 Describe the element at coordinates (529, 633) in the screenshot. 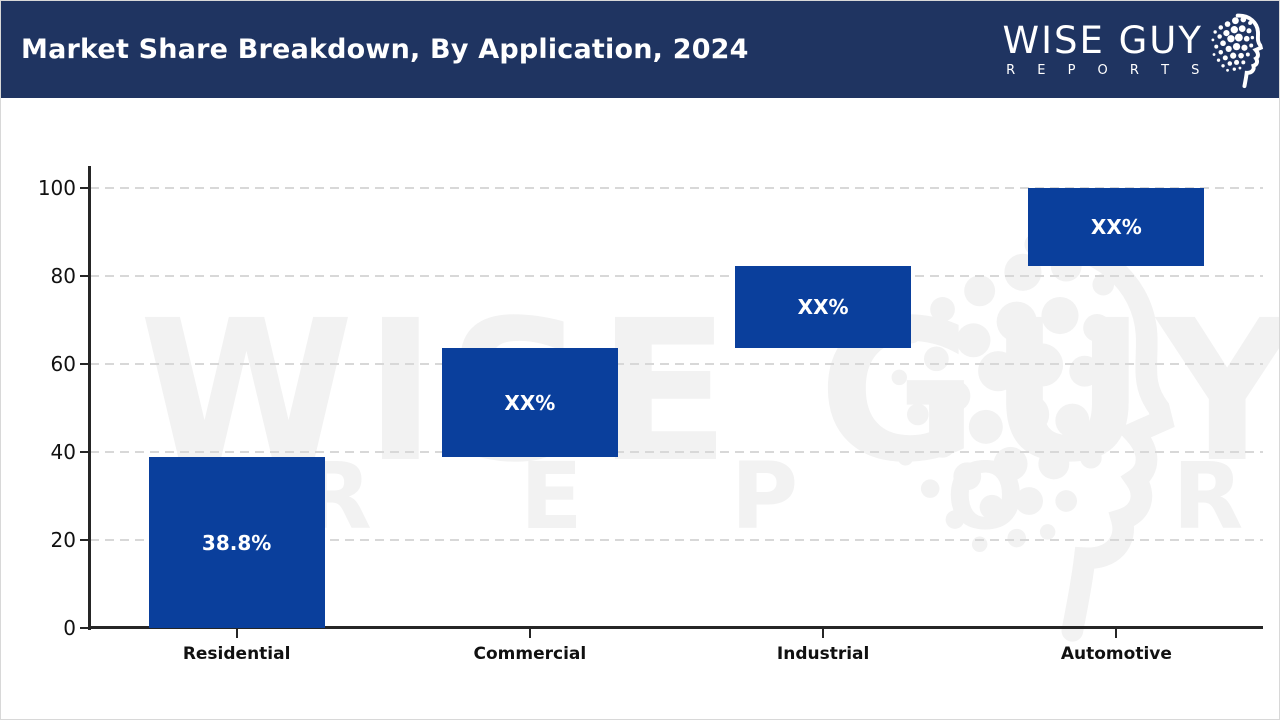

I see `x-tick-mark-commercial` at that location.